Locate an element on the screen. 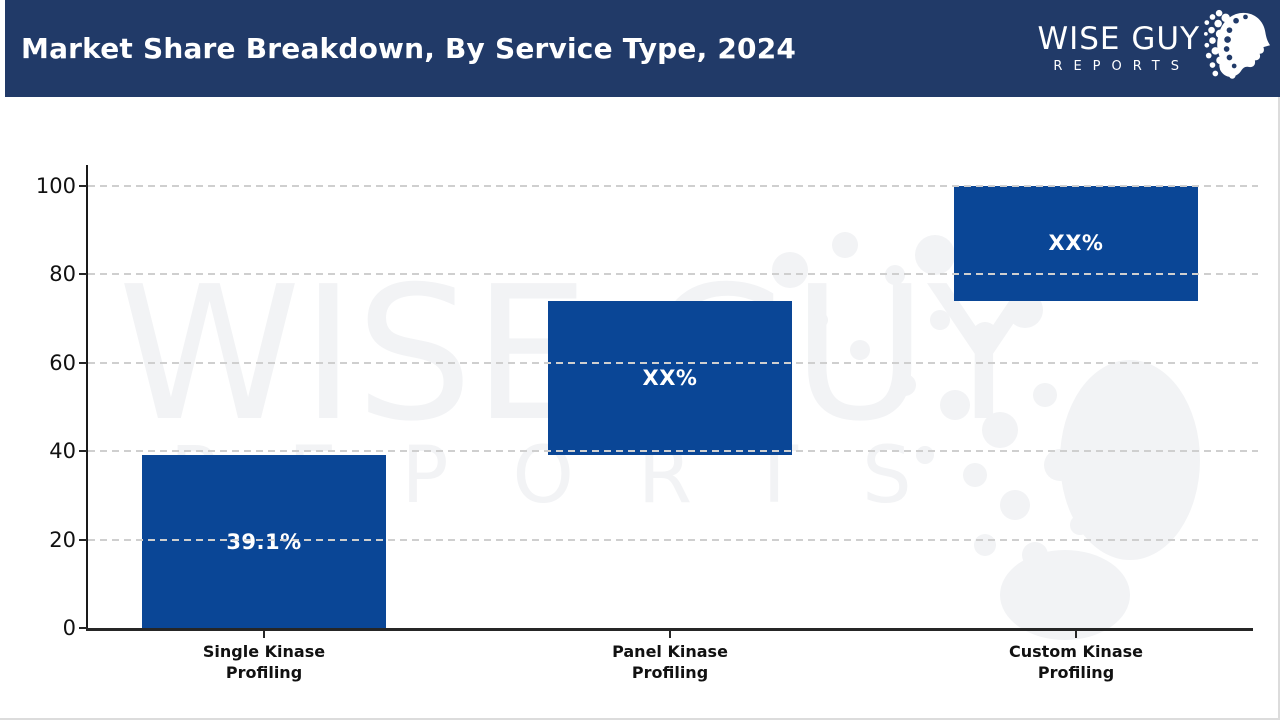 This screenshot has height=720, width=1280. logo-text: WISE GUY REPORTS is located at coordinates (1118, 47).